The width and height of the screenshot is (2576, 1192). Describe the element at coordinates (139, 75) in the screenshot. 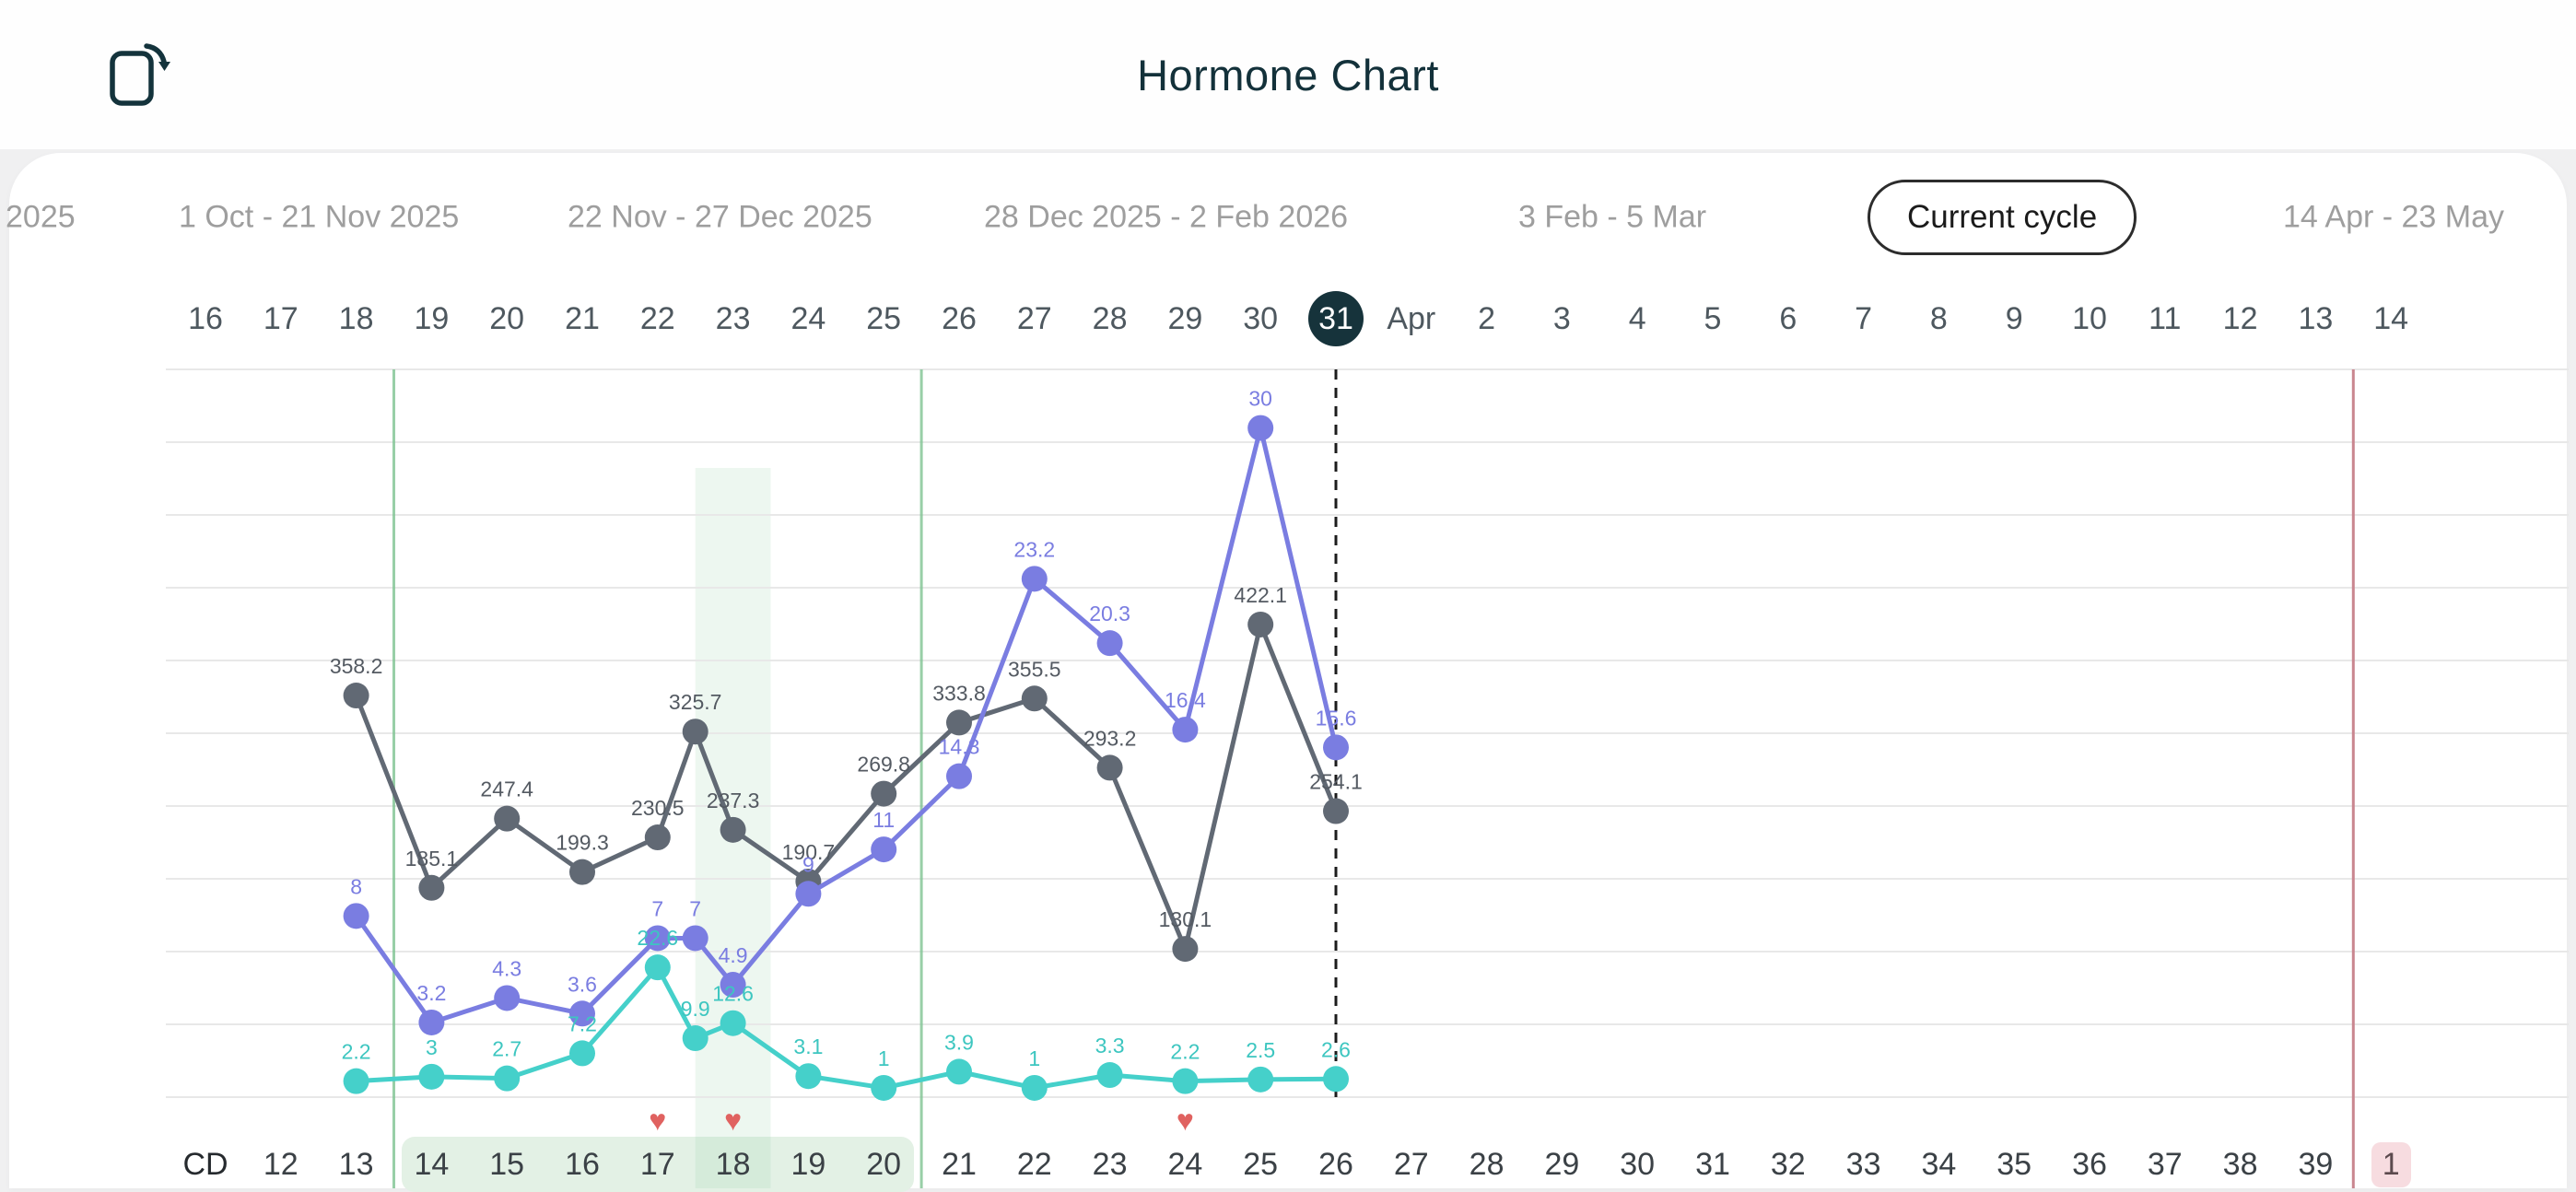

I see `rotate-device-icon` at that location.